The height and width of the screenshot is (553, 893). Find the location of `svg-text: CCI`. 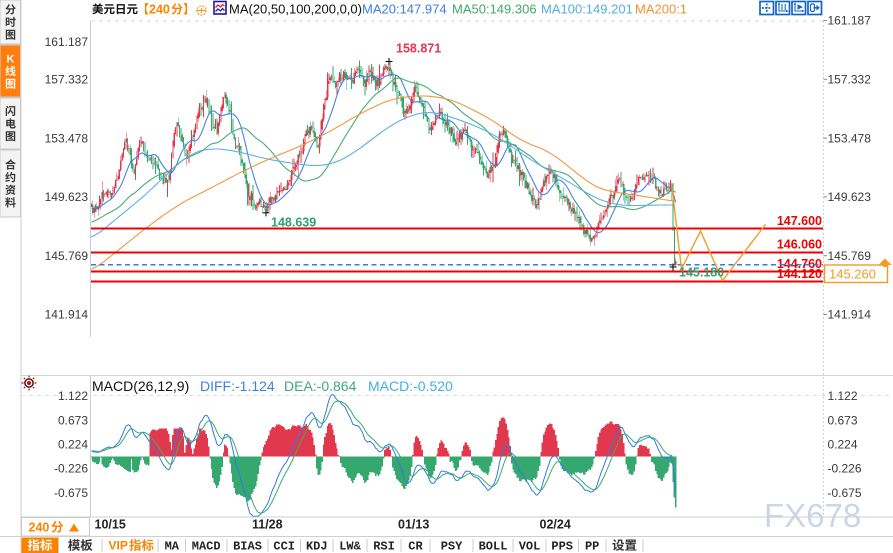

svg-text: CCI is located at coordinates (284, 546).